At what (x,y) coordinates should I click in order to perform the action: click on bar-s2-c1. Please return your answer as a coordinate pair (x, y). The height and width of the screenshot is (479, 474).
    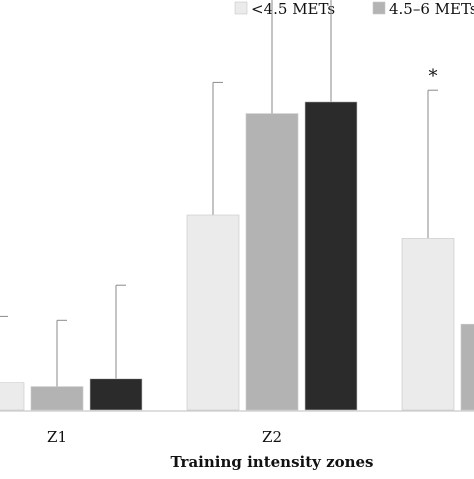
    Looking at the image, I should click on (331, 256).